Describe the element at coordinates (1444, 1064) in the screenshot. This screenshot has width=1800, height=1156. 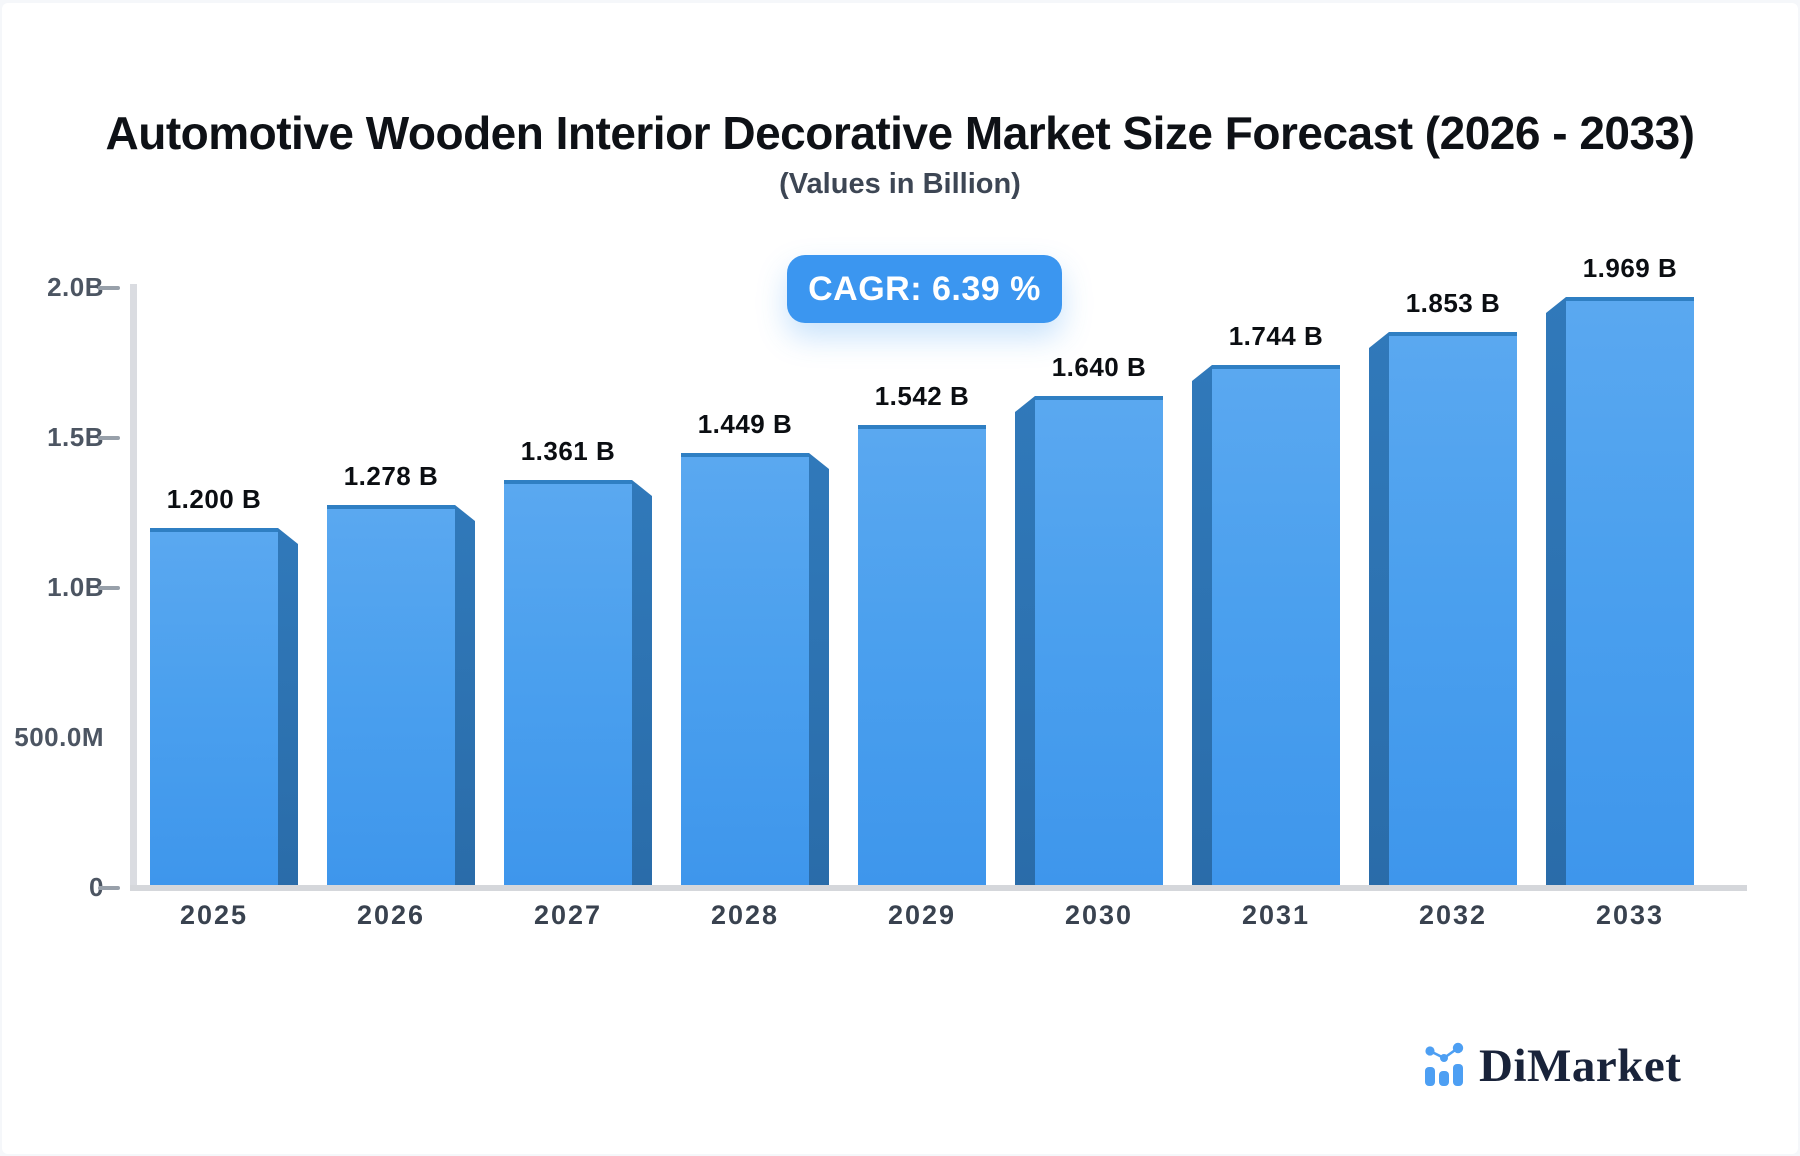
I see `dimarket-logo-icon` at that location.